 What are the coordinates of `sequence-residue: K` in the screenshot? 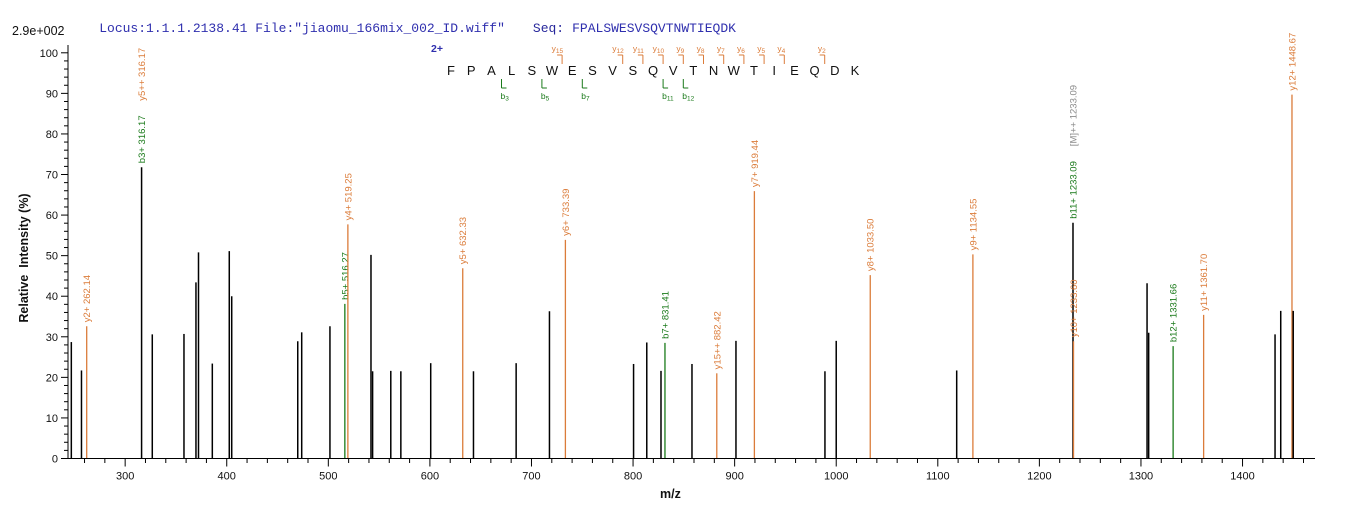 It's located at (855, 70).